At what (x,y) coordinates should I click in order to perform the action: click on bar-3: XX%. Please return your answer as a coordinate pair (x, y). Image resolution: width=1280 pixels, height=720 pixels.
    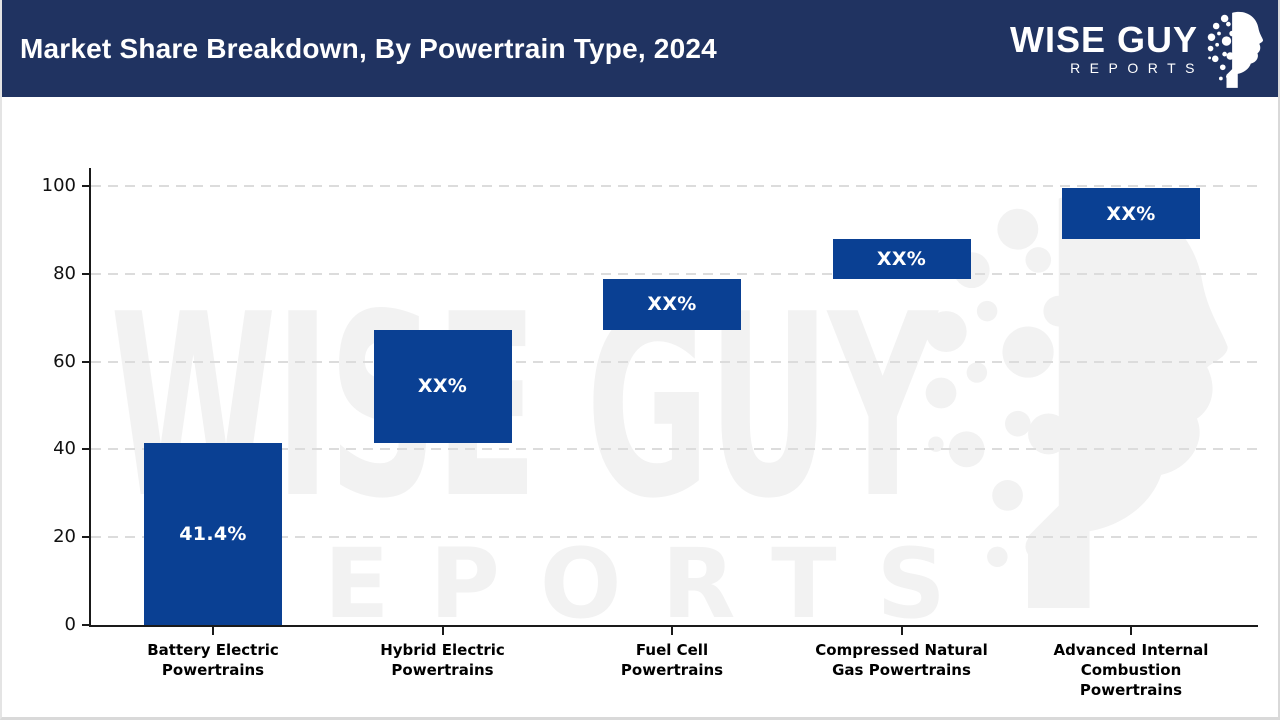
    Looking at the image, I should click on (672, 304).